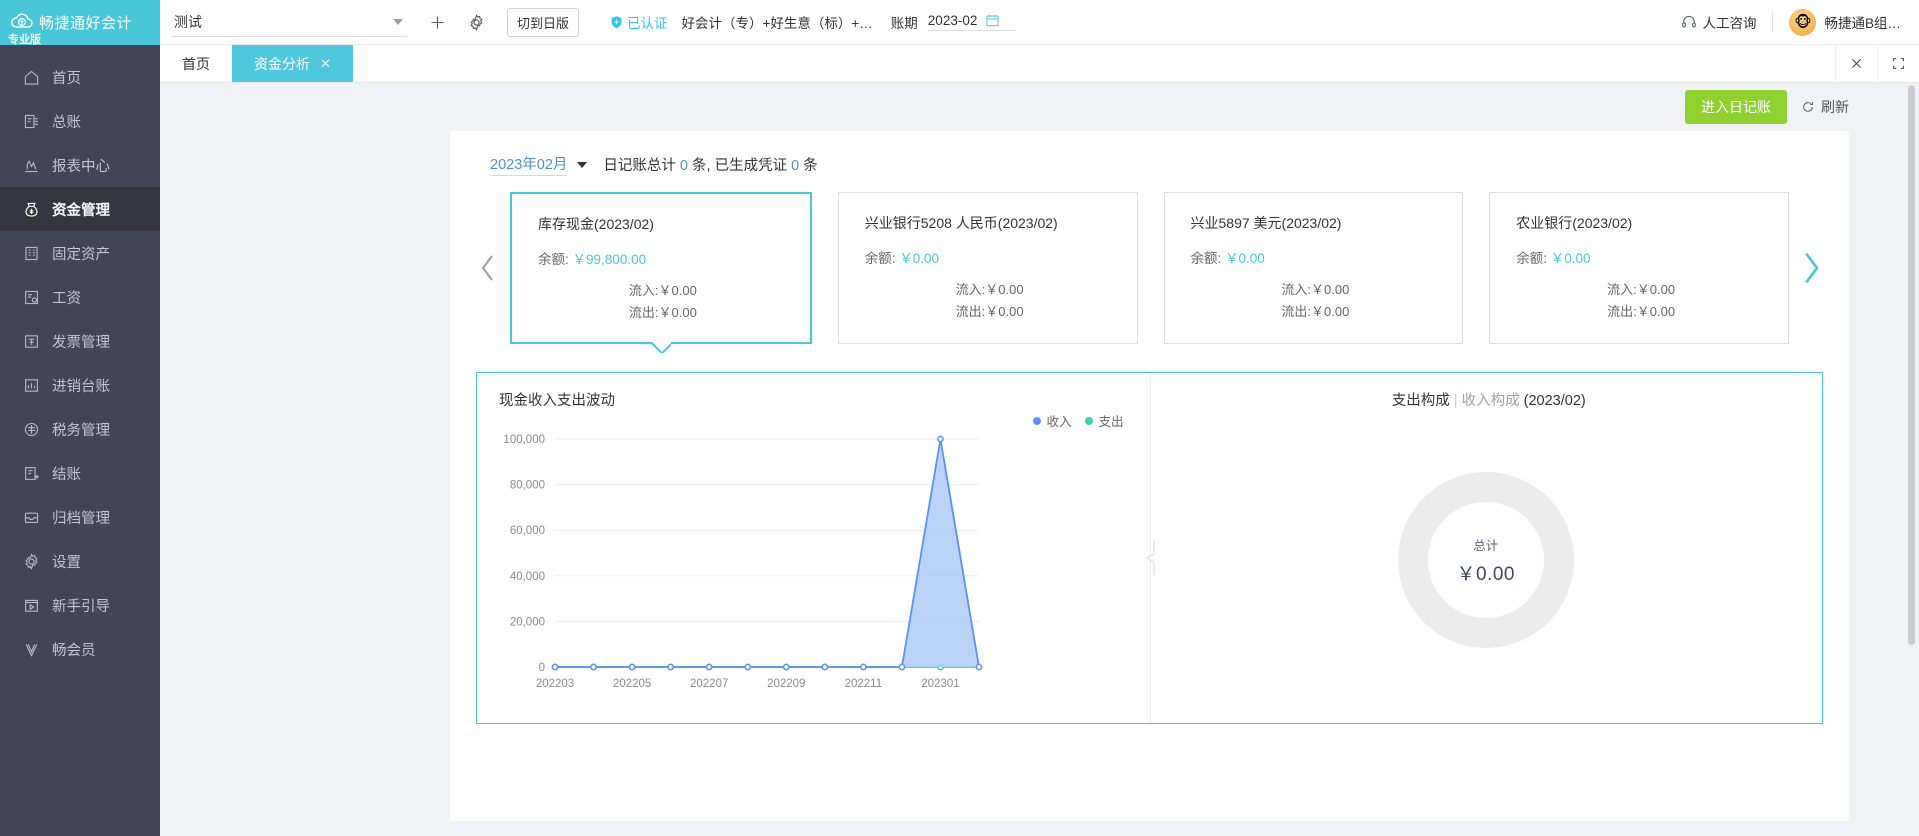  I want to click on caret-down-icon, so click(582, 164).